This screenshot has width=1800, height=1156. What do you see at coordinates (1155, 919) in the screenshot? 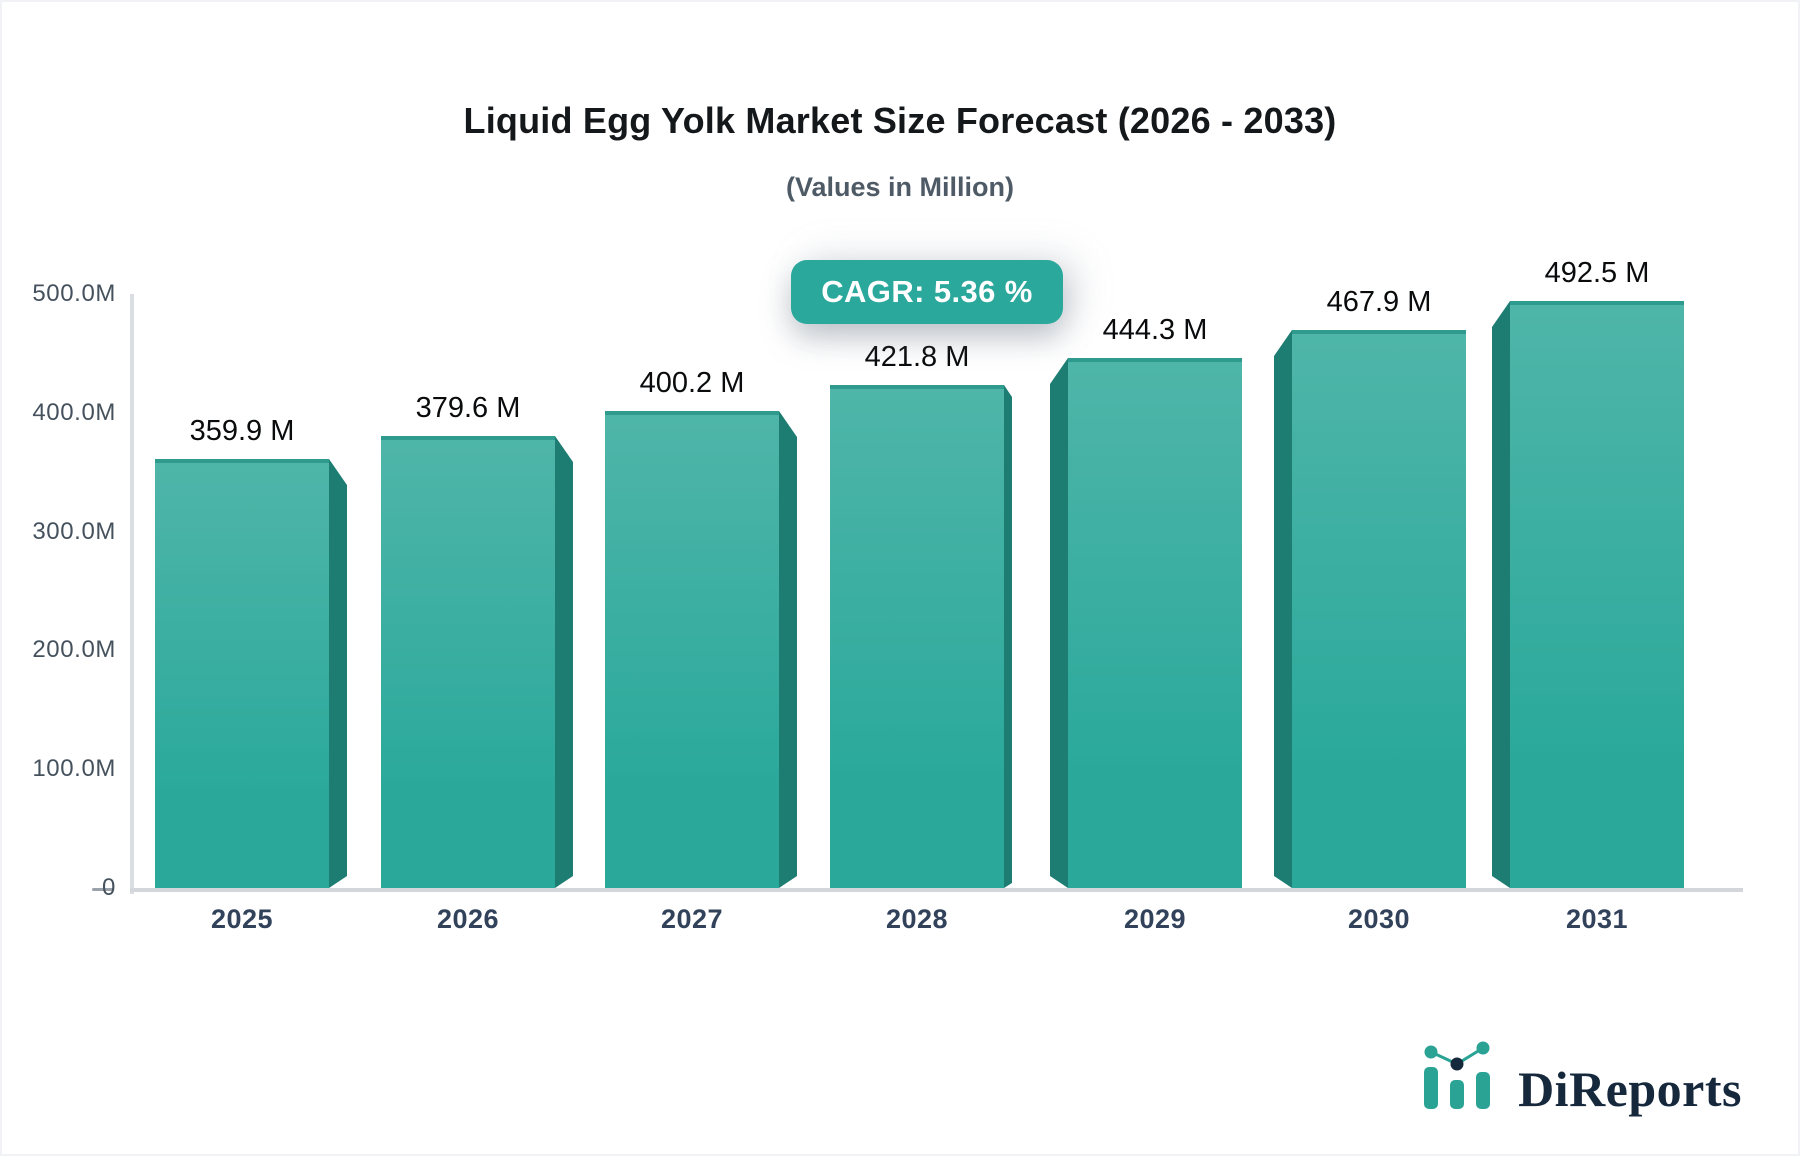
I see `x-axis-year-label: 2029` at bounding box center [1155, 919].